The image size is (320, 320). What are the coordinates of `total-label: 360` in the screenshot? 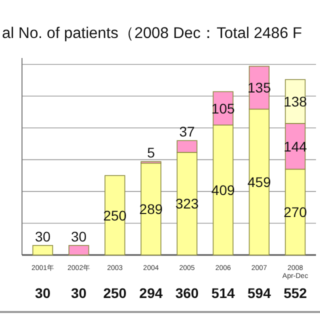 It's located at (187, 293).